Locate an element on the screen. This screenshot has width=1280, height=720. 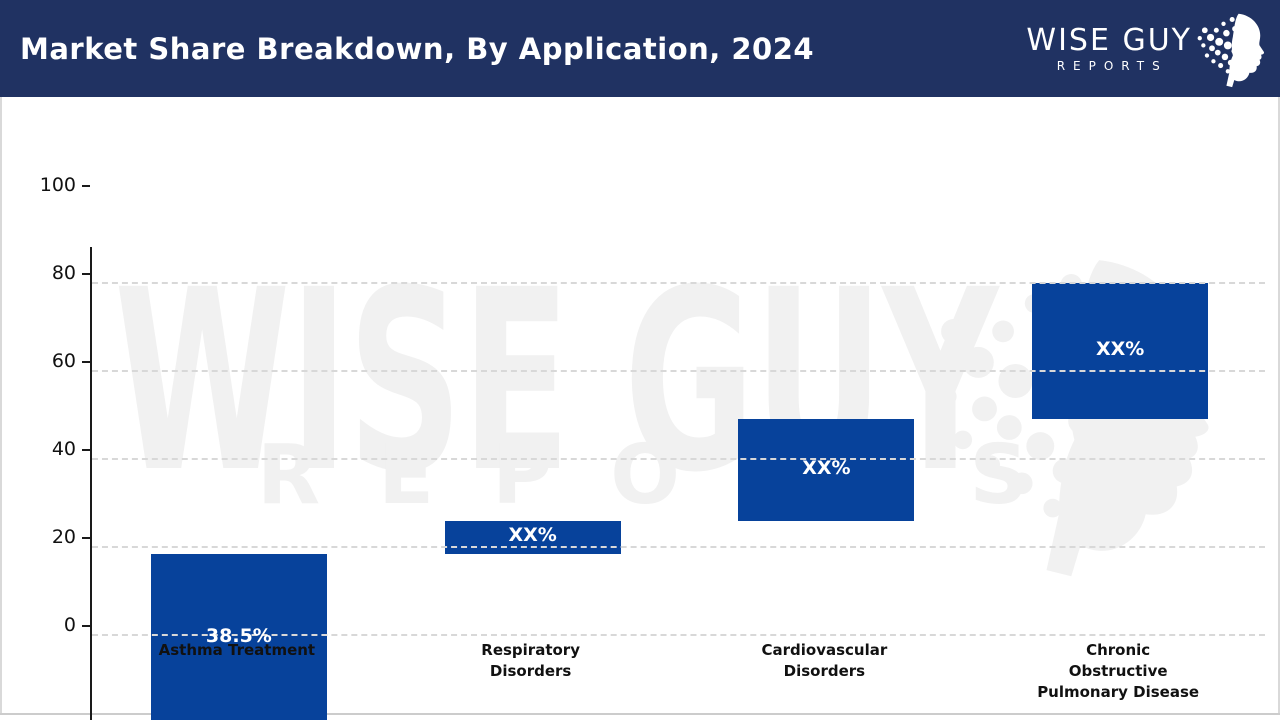
y-tick-label: 60 is located at coordinates (63, 361).